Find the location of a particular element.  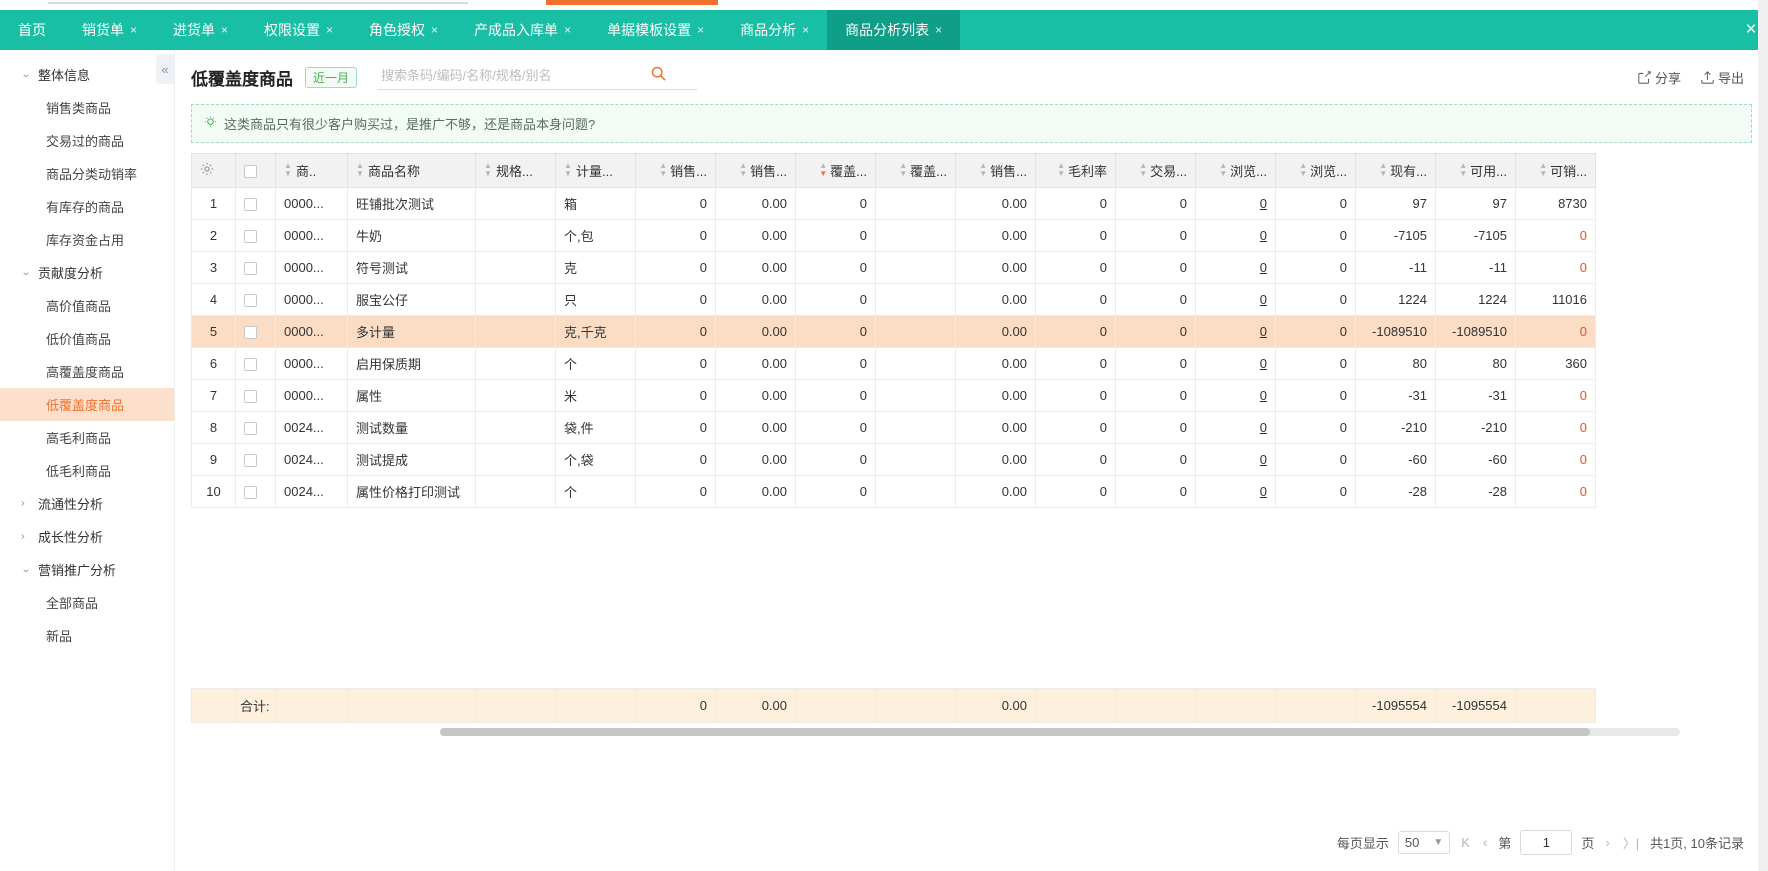

sidebar-item-销售类商品: 销售类商品 is located at coordinates (79, 108).